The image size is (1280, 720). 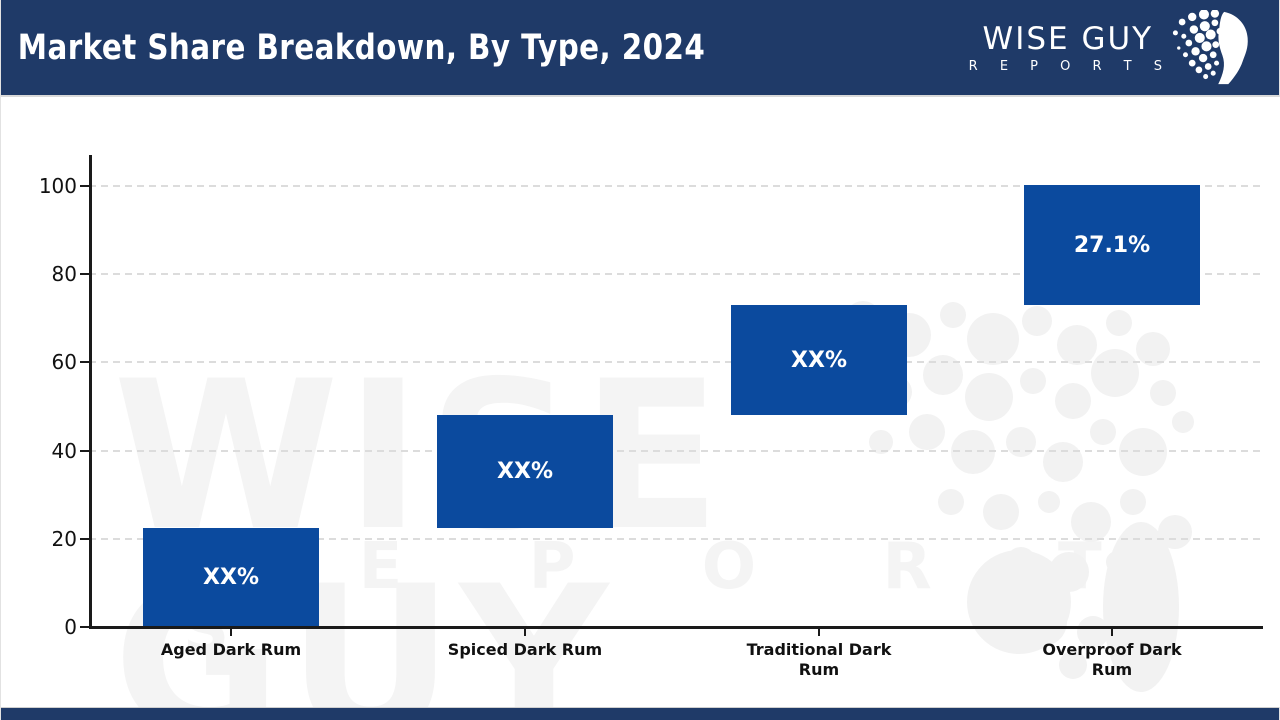 What do you see at coordinates (676, 627) in the screenshot?
I see `x-axis` at bounding box center [676, 627].